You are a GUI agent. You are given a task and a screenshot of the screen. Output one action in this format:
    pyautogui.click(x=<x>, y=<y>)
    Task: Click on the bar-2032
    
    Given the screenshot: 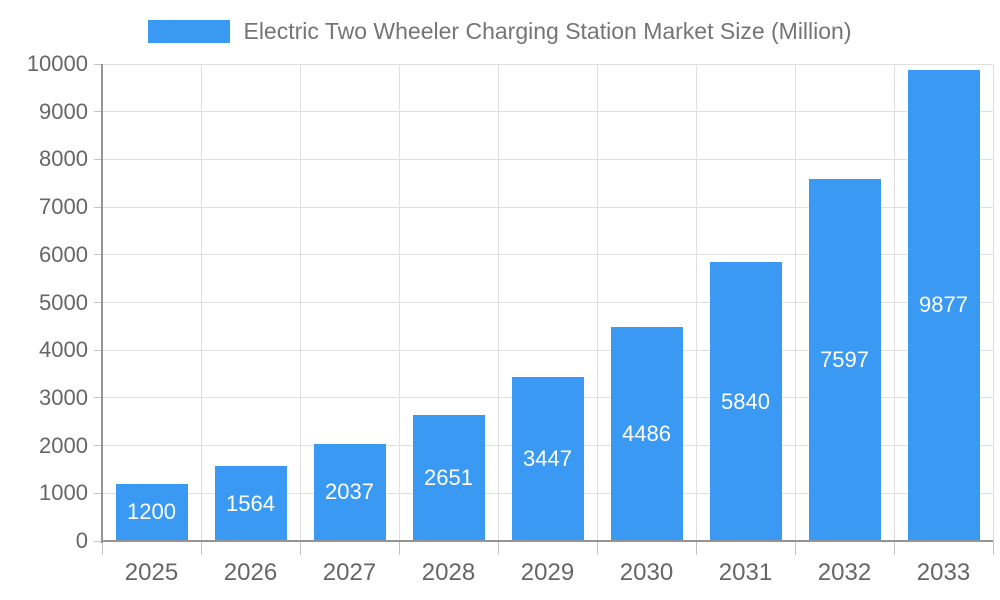 What is the action you would take?
    pyautogui.click(x=844, y=359)
    